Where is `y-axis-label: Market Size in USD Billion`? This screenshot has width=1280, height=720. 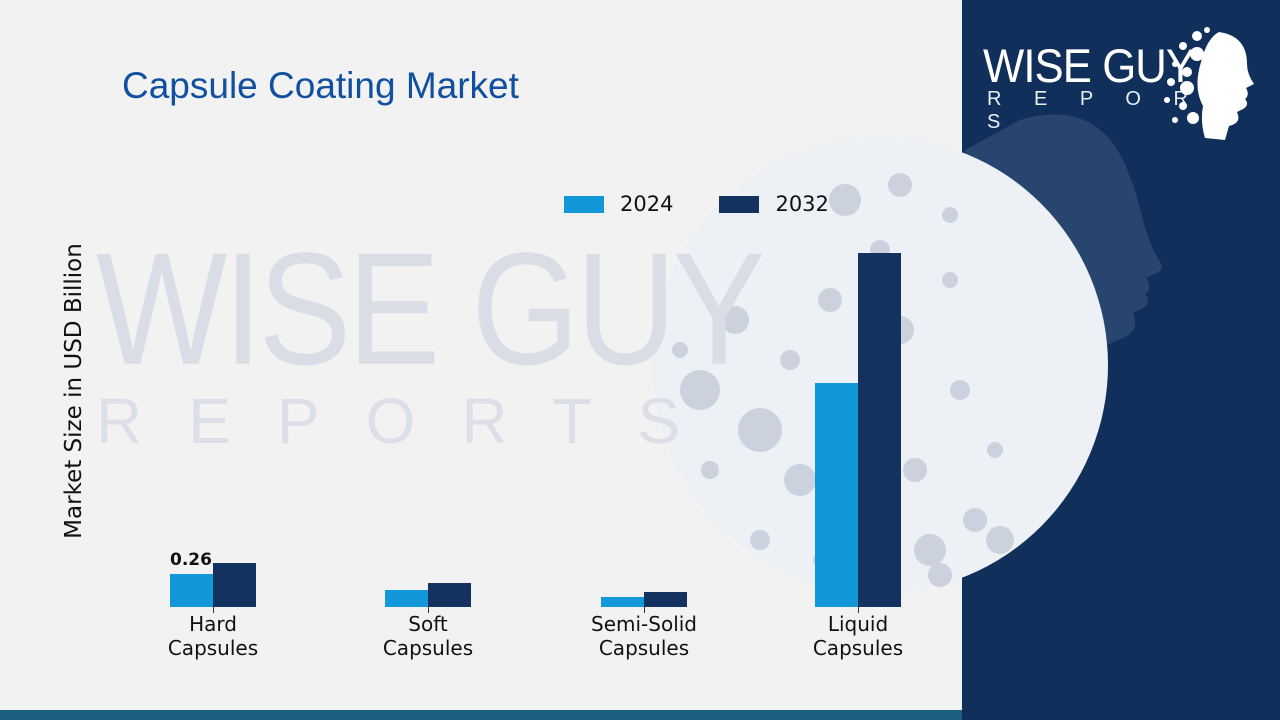
y-axis-label: Market Size in USD Billion is located at coordinates (74, 391).